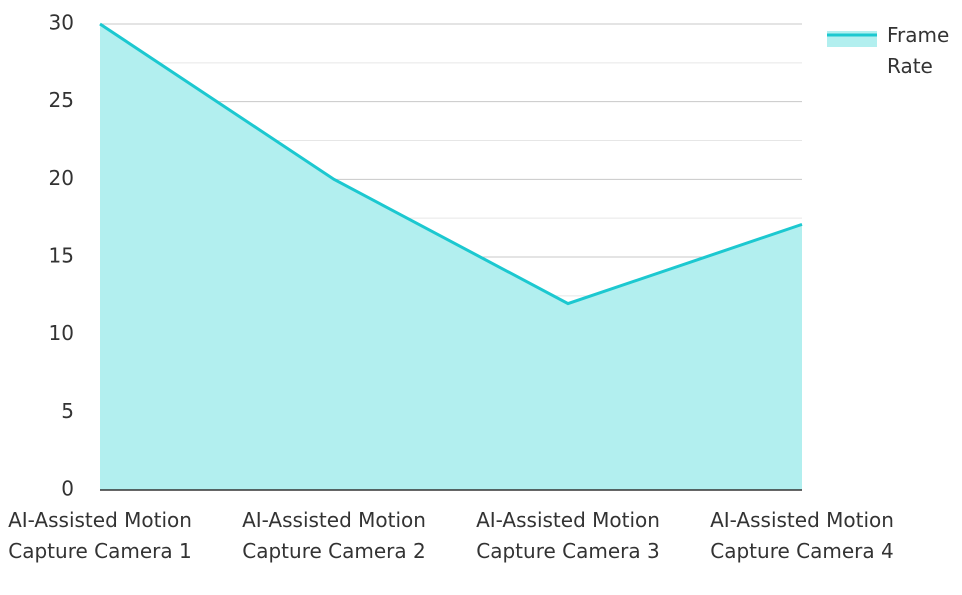  I want to click on legend-label: Frame Rate, so click(918, 50).